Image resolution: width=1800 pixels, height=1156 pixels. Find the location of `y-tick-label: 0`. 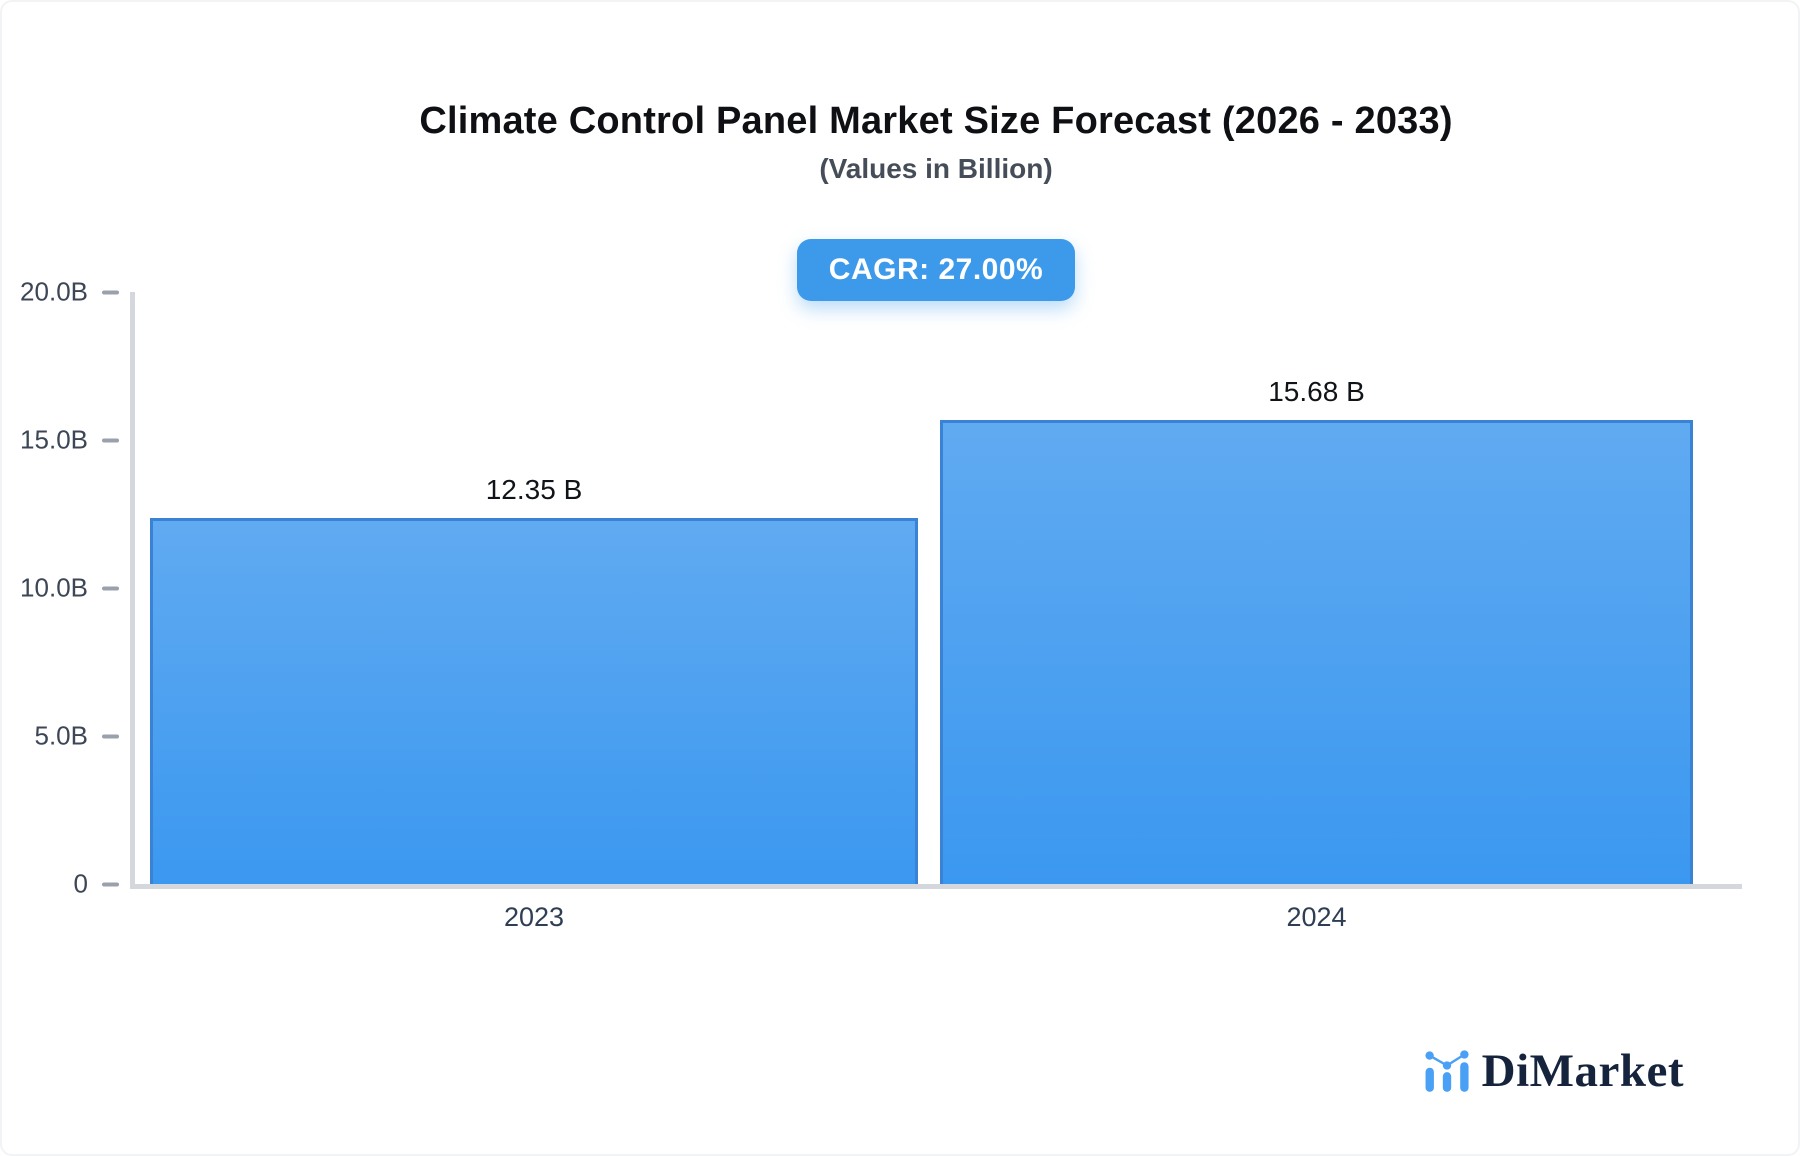

y-tick-label: 0 is located at coordinates (80, 883).